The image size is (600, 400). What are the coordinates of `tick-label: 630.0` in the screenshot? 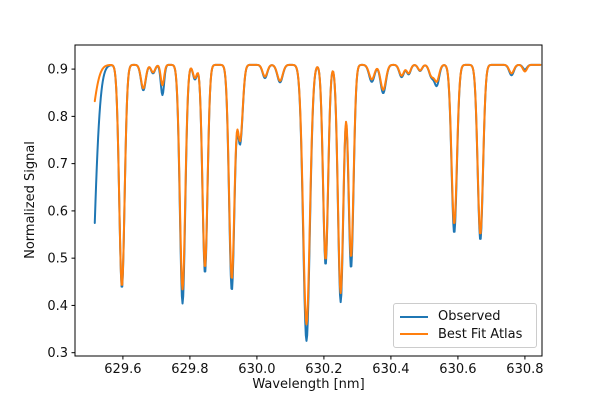 It's located at (256, 369).